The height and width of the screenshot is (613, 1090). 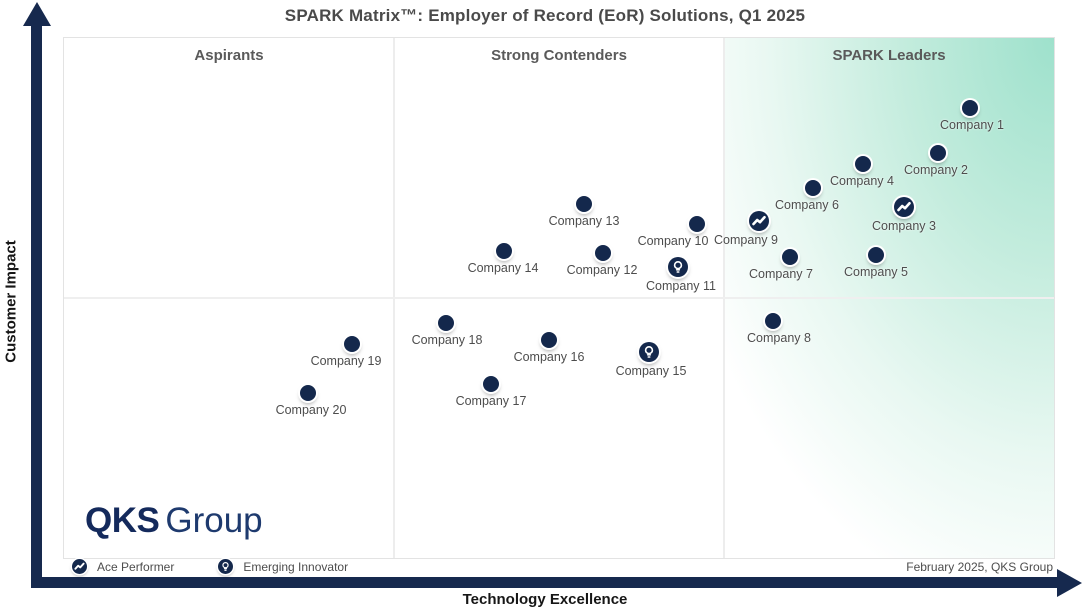 What do you see at coordinates (602, 270) in the screenshot?
I see `data-point-label-company-12: Company 12` at bounding box center [602, 270].